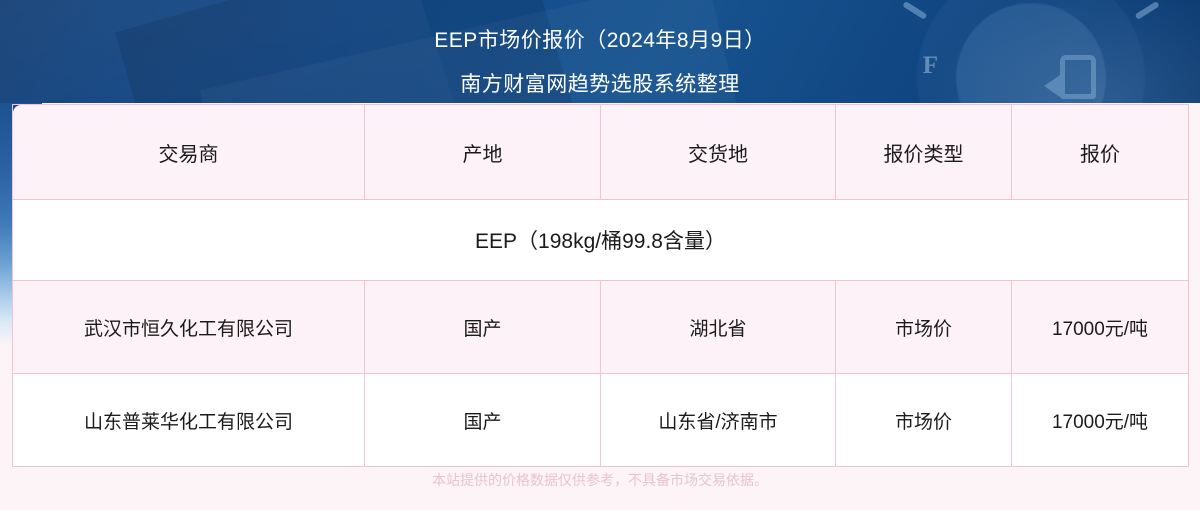 Image resolution: width=1200 pixels, height=510 pixels. Describe the element at coordinates (923, 152) in the screenshot. I see `column-header-quote-type: 报价类型` at that location.